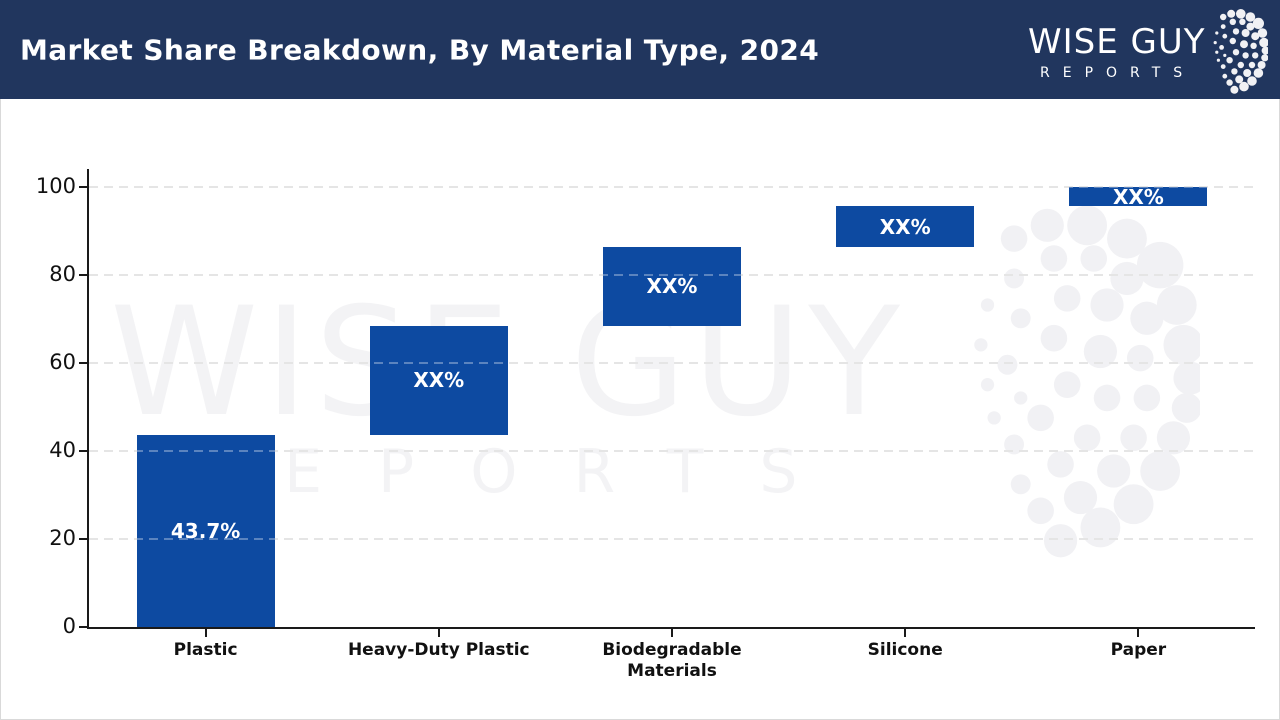 The image size is (1280, 720). I want to click on brand-logo-face-icon, so click(1240, 51).